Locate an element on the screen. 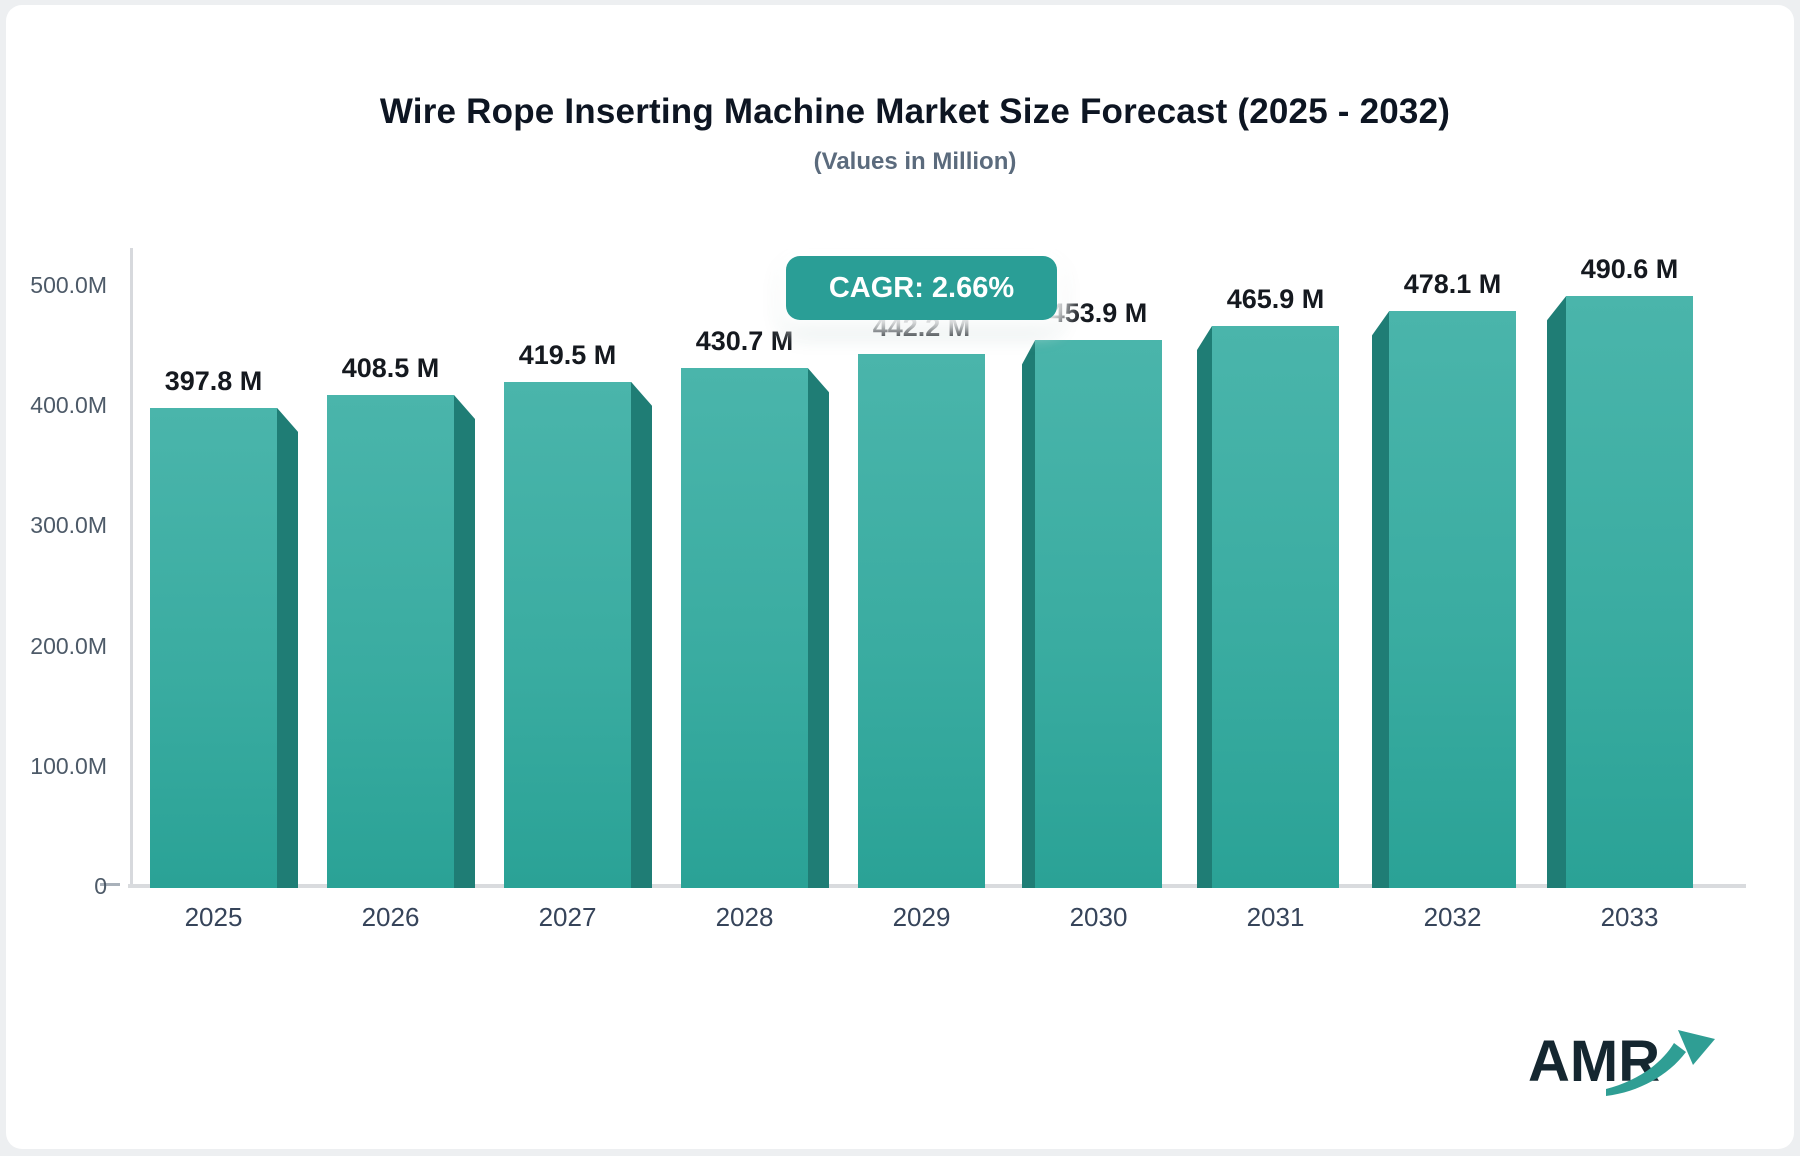 This screenshot has width=1800, height=1156. bar-2032 is located at coordinates (1444, 599).